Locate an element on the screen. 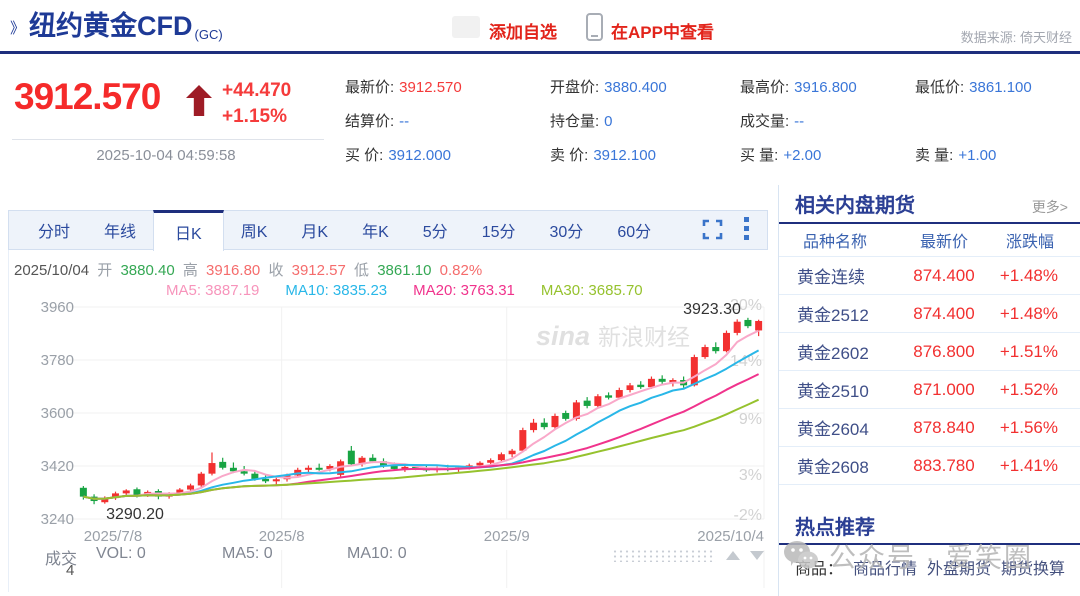 This screenshot has width=1080, height=596. quote-field-value: 3912.000 is located at coordinates (419, 155).